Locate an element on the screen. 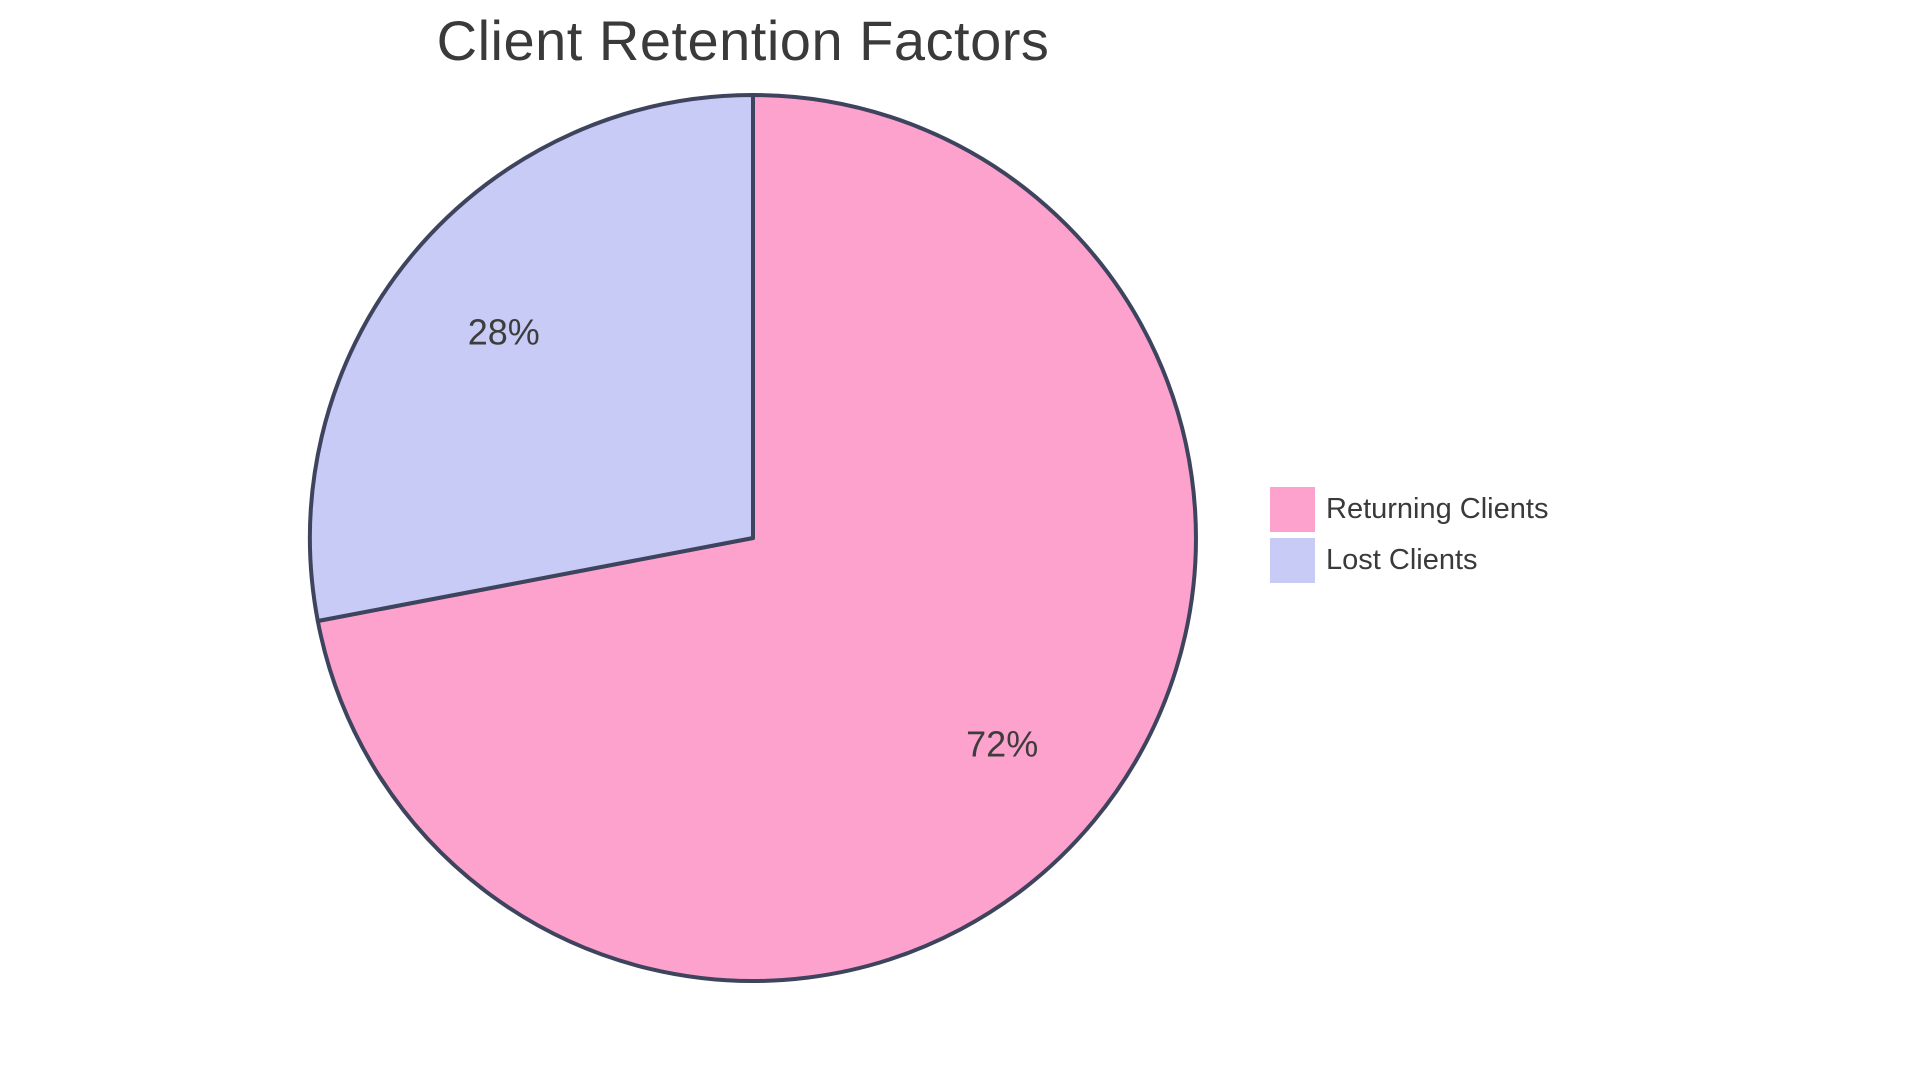  chart-title: Client Retention Factors is located at coordinates (743, 40).